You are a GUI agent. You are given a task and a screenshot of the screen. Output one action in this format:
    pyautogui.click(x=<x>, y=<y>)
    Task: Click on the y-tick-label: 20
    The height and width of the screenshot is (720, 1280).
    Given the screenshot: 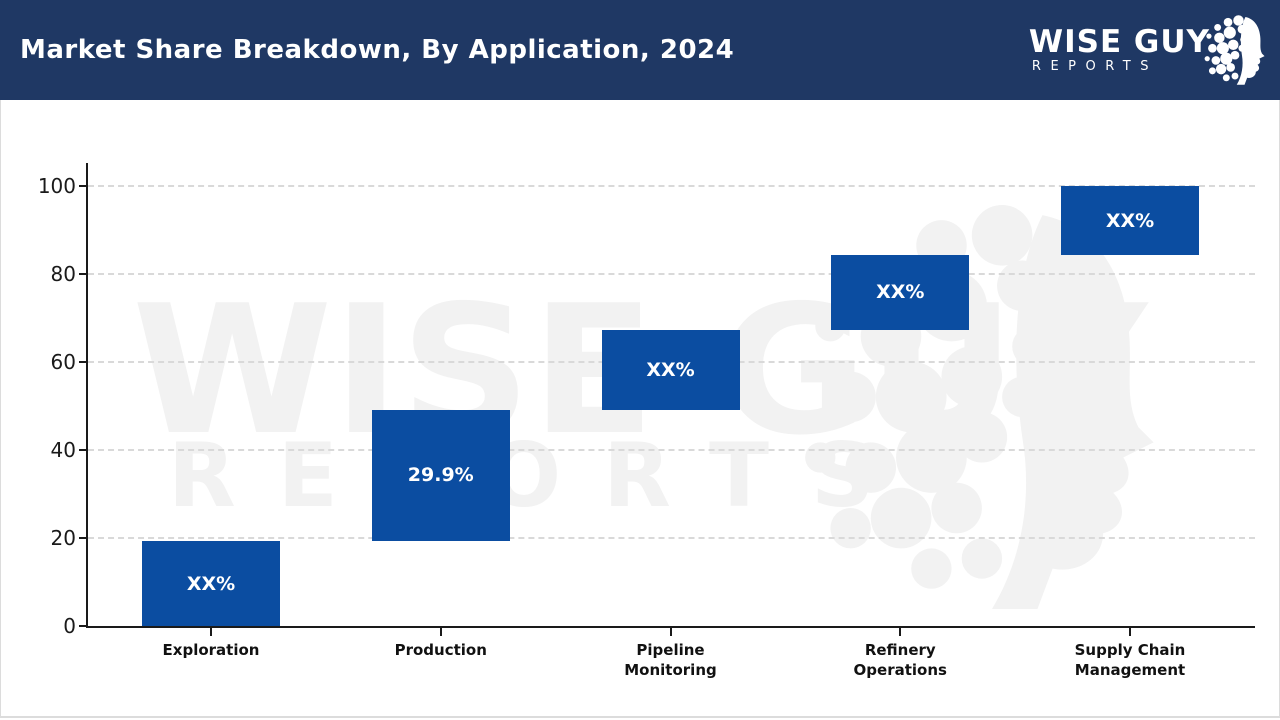 What is the action you would take?
    pyautogui.click(x=63, y=538)
    